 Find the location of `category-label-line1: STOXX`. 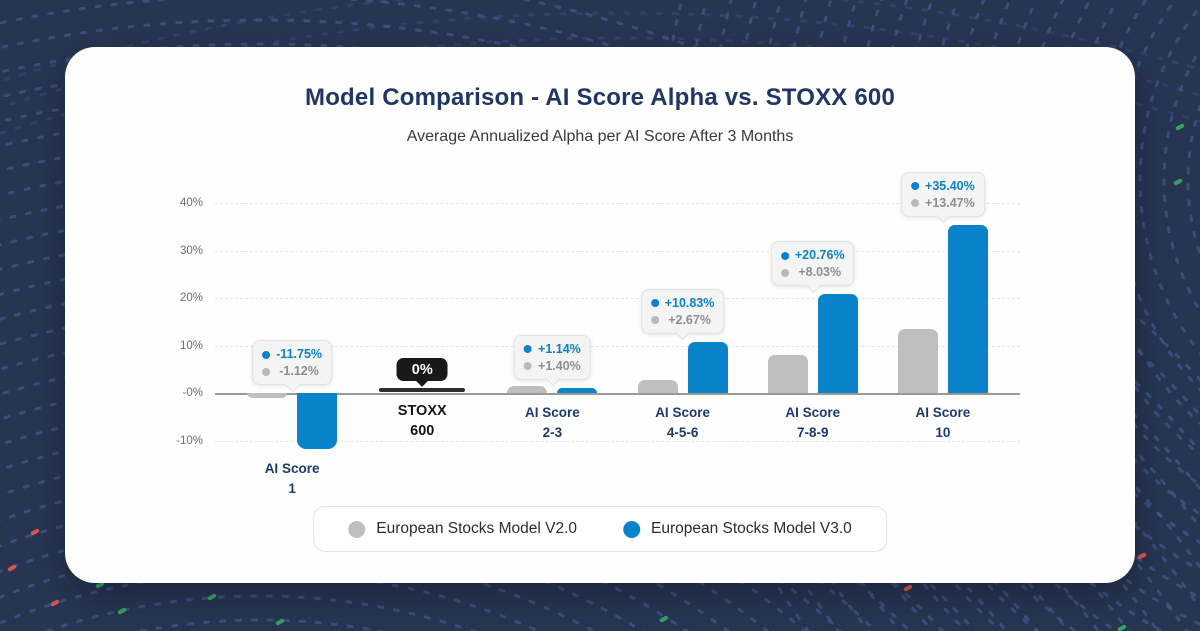

category-label-line1: STOXX is located at coordinates (422, 411).